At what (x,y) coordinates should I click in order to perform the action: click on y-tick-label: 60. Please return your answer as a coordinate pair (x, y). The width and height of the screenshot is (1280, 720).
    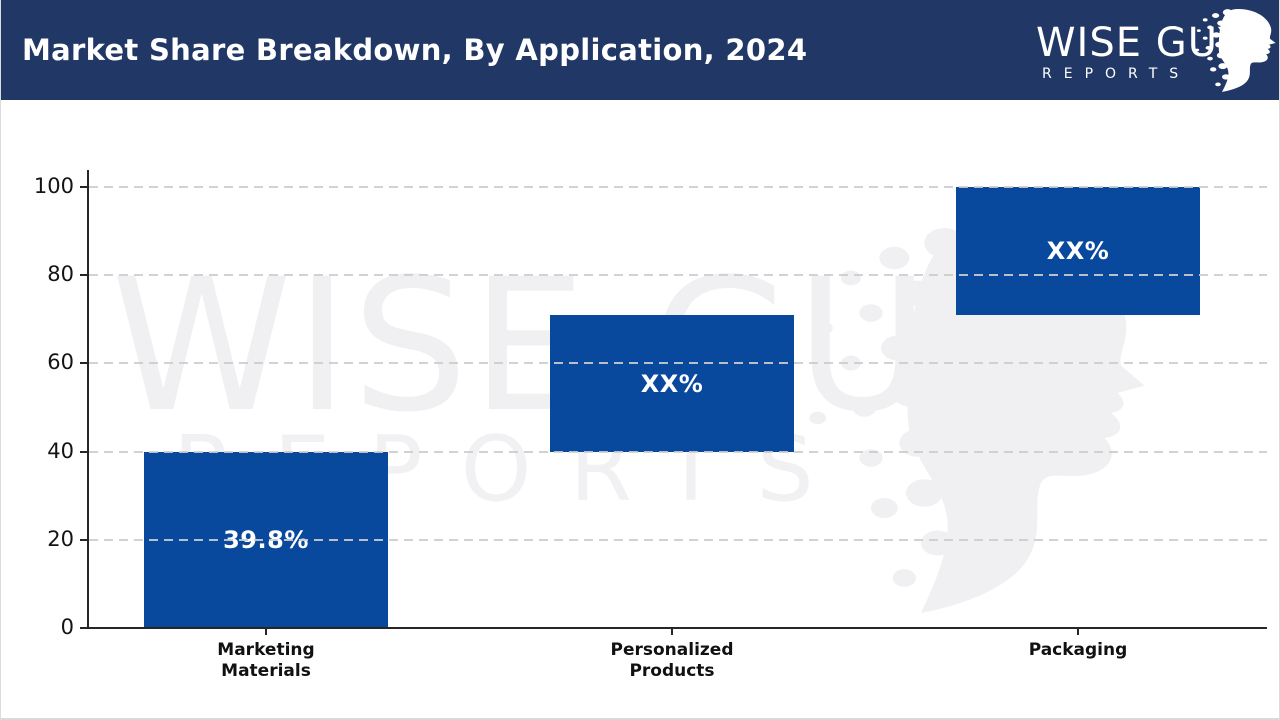
    Looking at the image, I should click on (60, 362).